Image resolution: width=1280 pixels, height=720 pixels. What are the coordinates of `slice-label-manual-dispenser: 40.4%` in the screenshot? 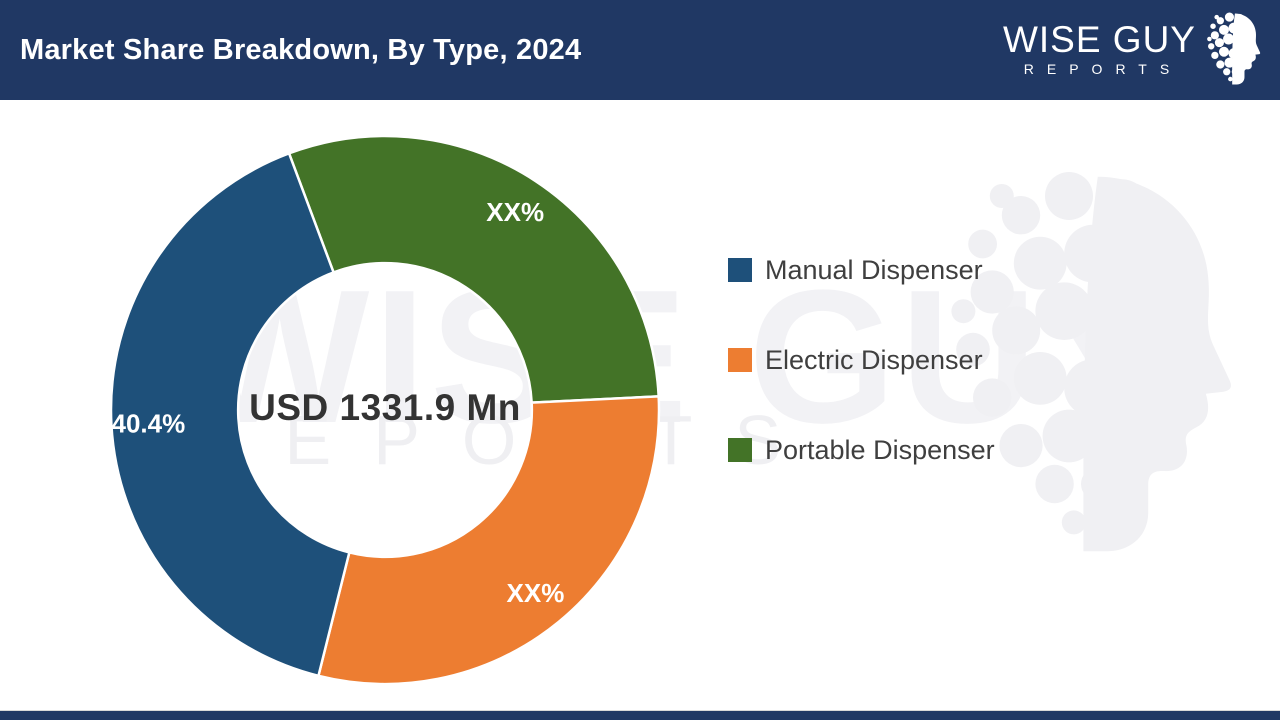 It's located at (148, 423).